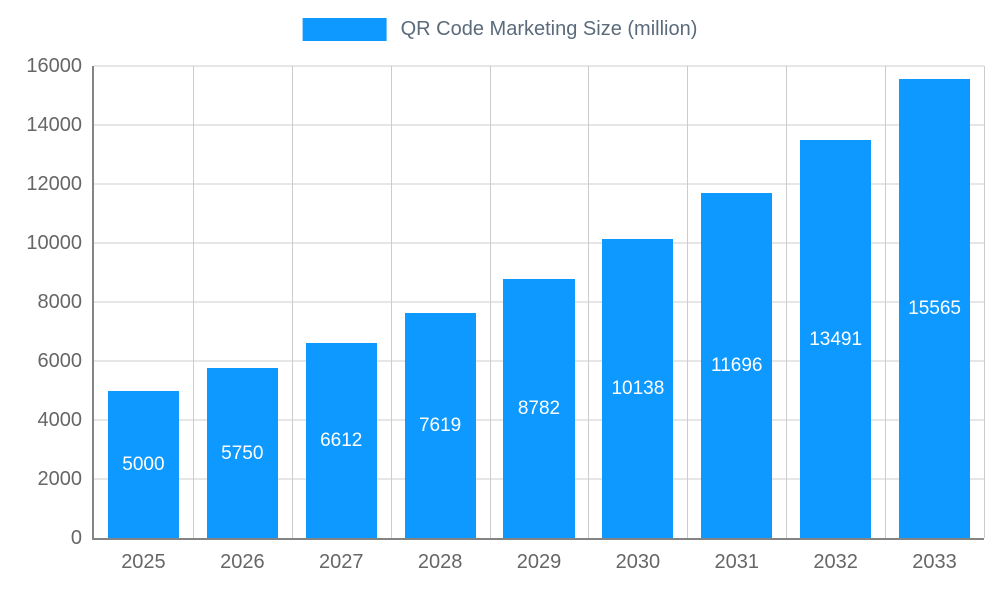 The height and width of the screenshot is (600, 1000). Describe the element at coordinates (242, 562) in the screenshot. I see `x-axis-tick-label: 2026` at that location.